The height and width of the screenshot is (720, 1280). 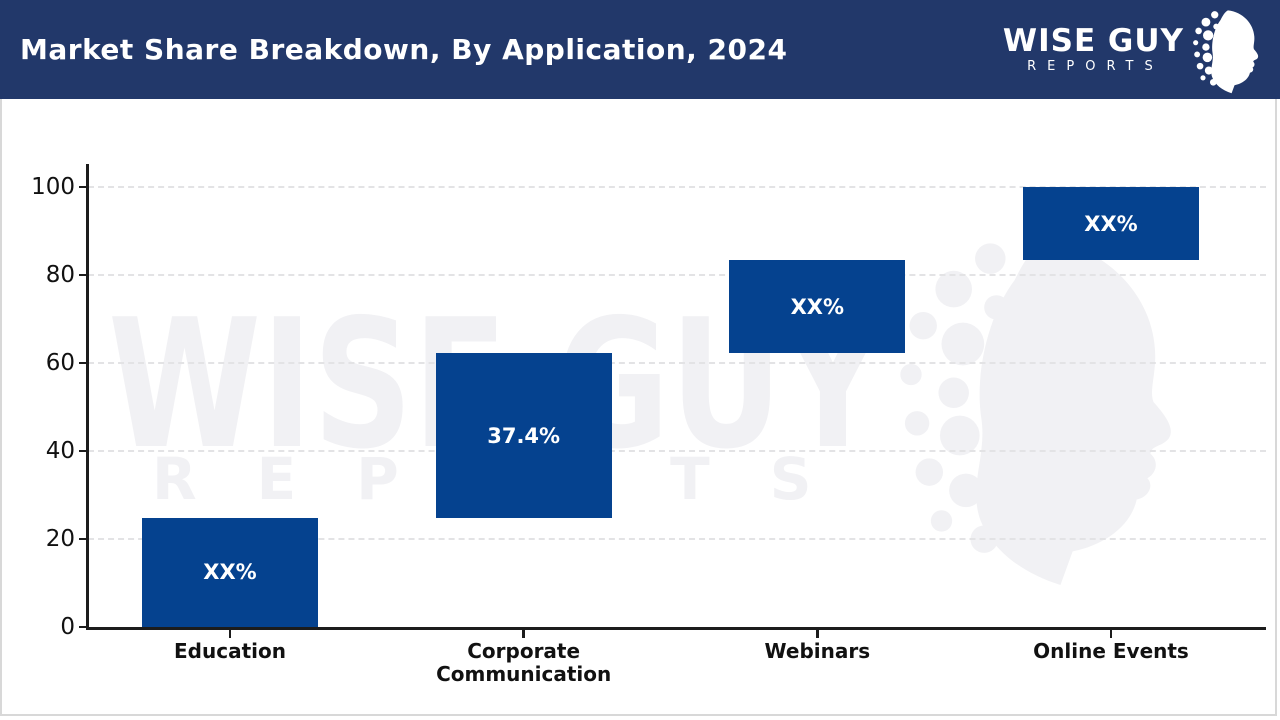 What do you see at coordinates (67, 627) in the screenshot?
I see `y-axis-tick-label: 0` at bounding box center [67, 627].